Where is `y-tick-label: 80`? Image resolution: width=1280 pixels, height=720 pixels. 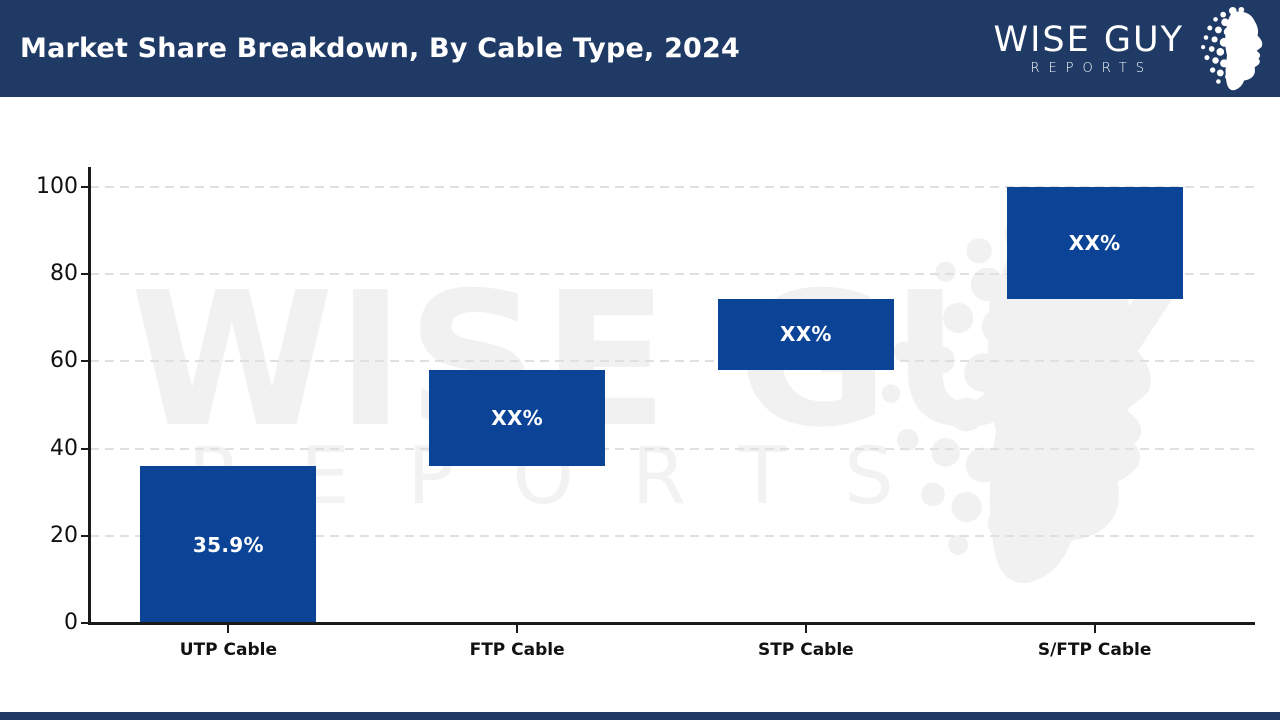 y-tick-label: 80 is located at coordinates (64, 274).